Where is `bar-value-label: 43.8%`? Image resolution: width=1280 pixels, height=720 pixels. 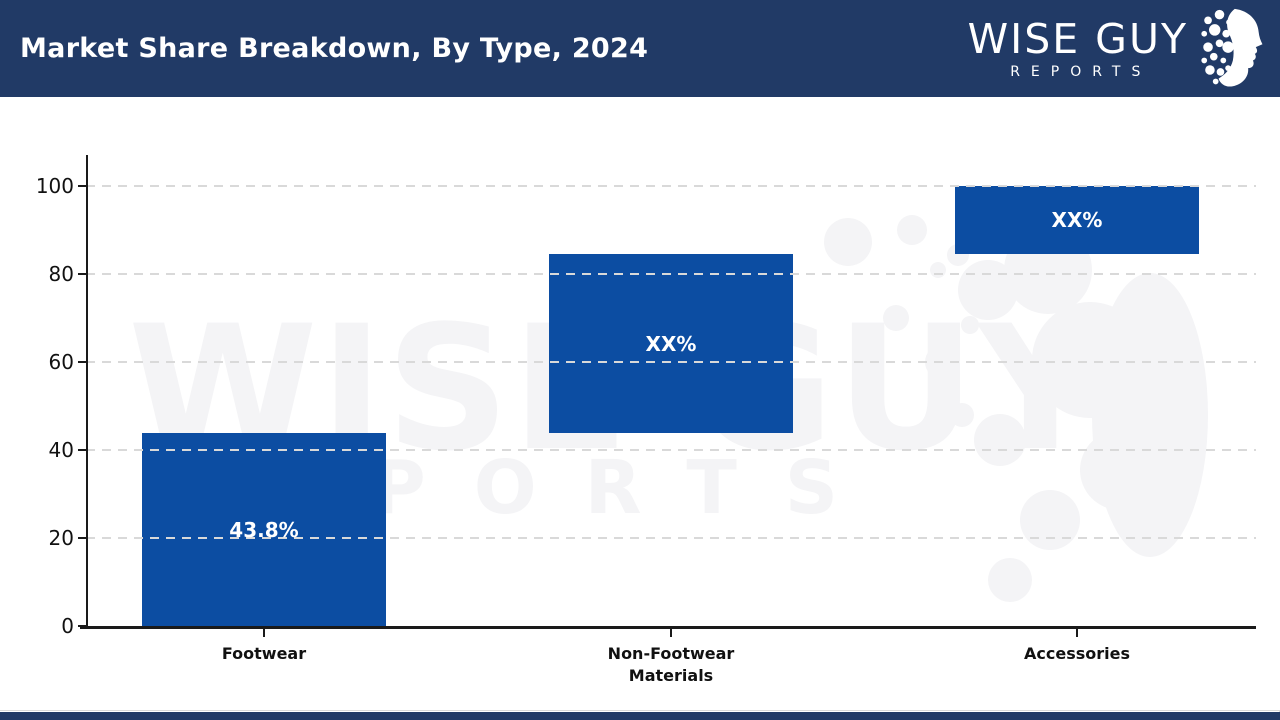
bar-value-label: 43.8% is located at coordinates (264, 529).